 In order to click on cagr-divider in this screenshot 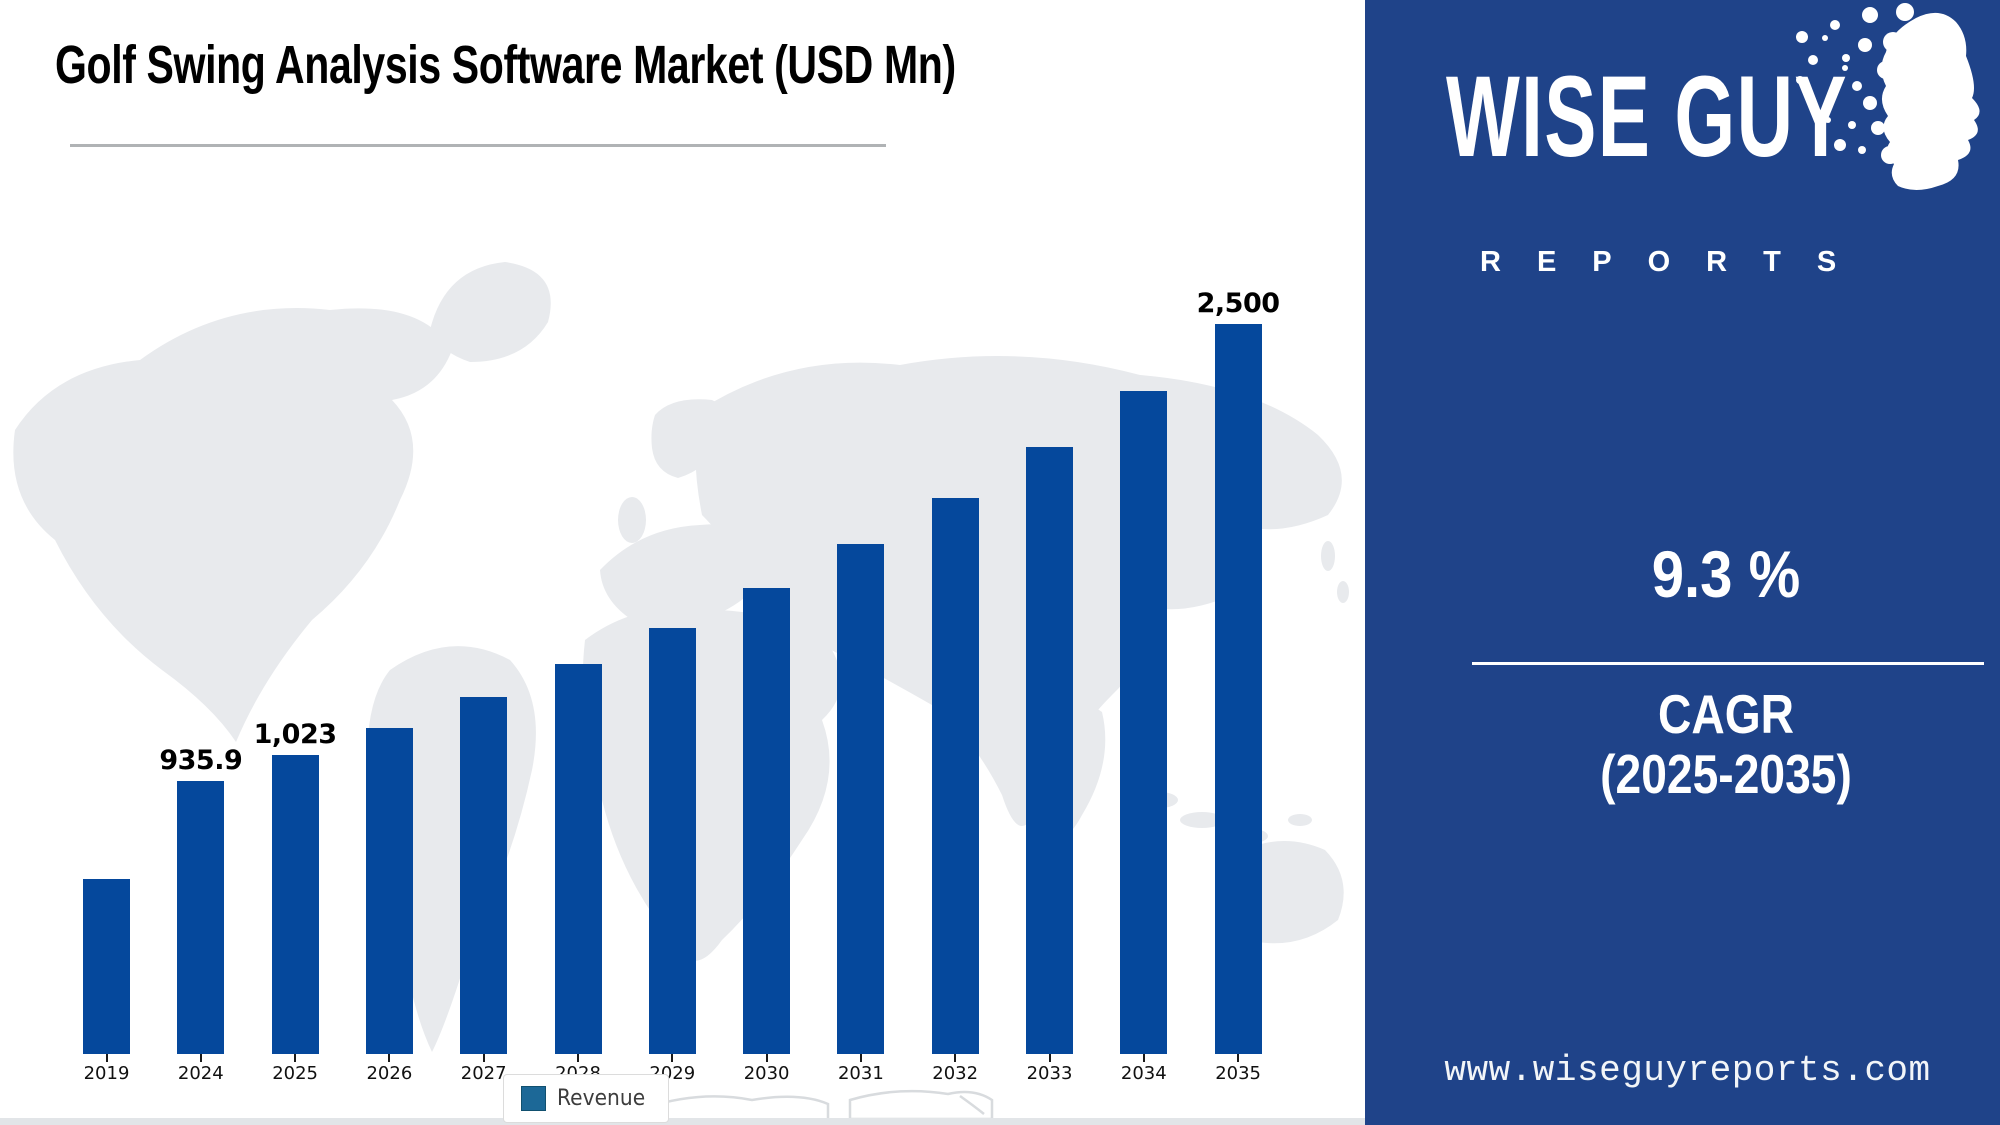, I will do `click(1728, 663)`.